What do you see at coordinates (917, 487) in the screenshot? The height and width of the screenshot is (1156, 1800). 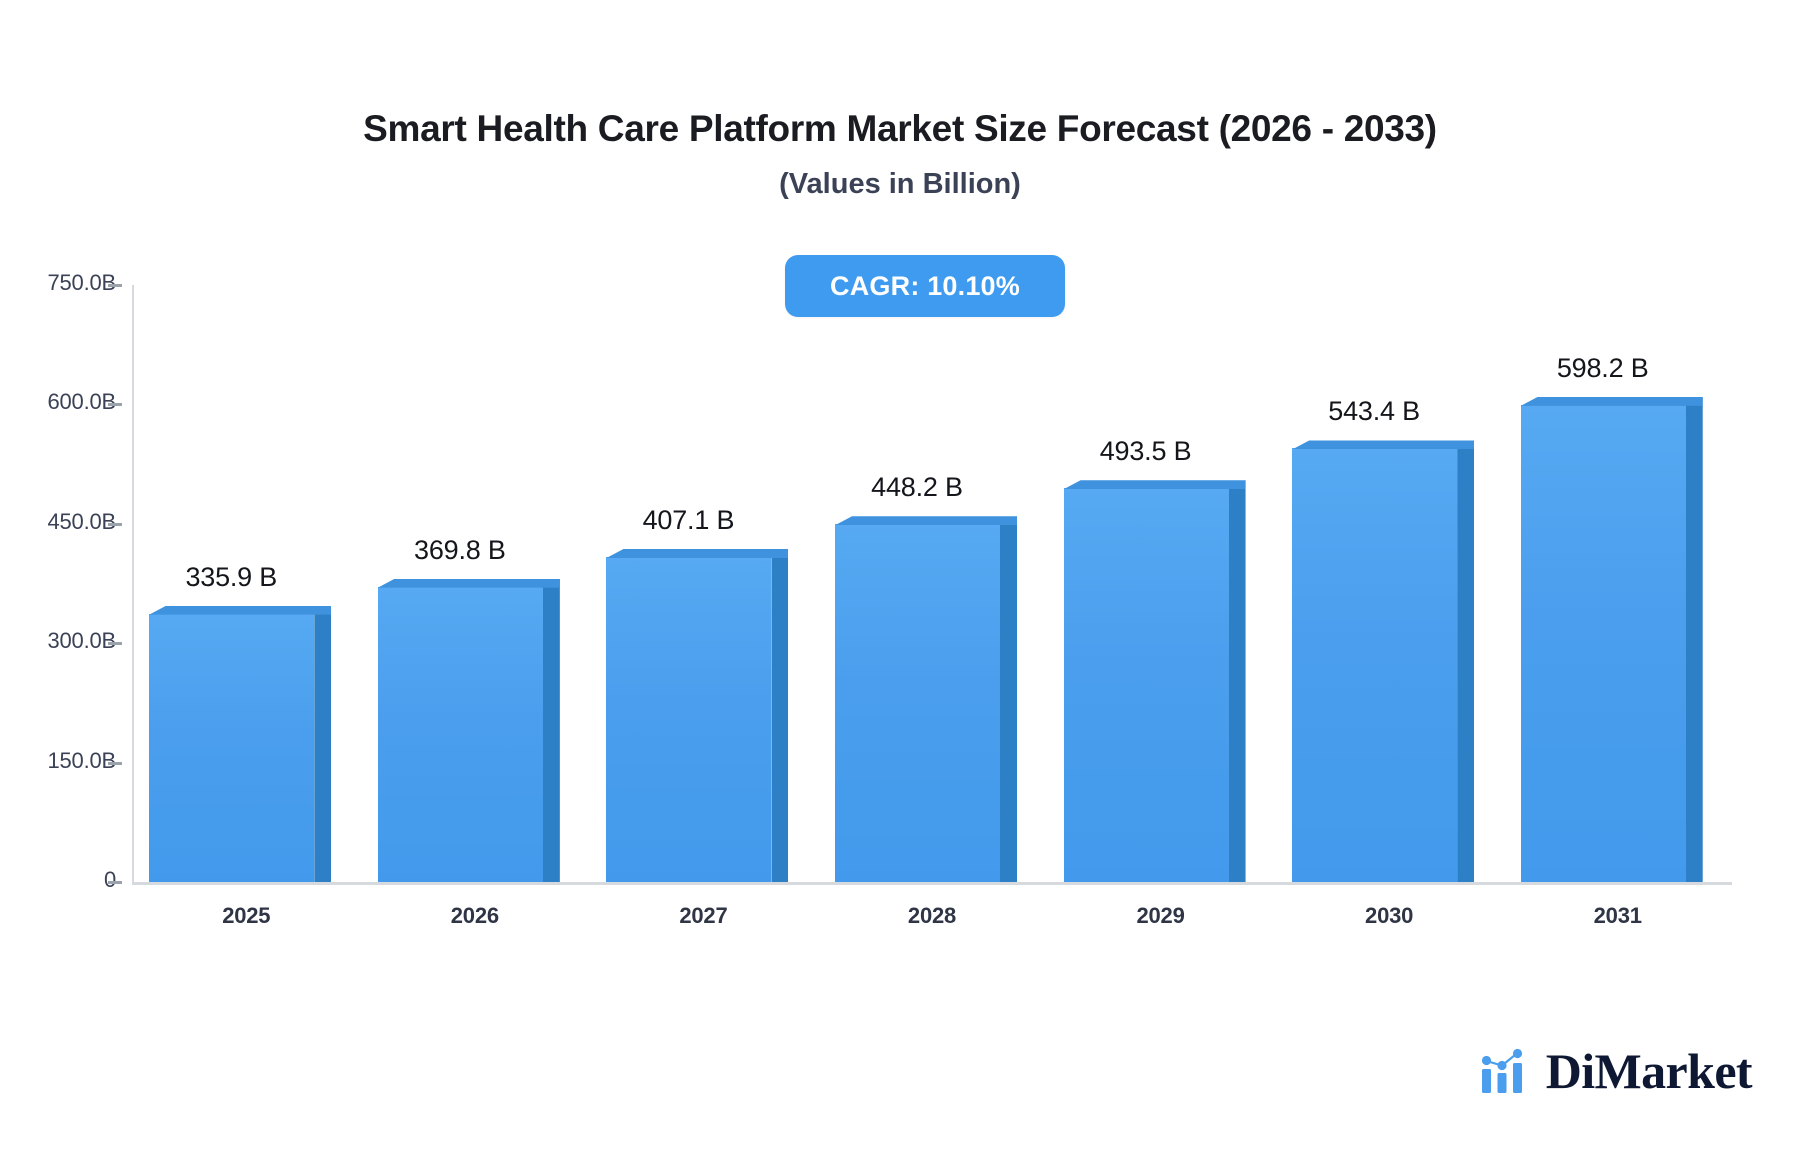 I see `bar-value-label: 448.2 B` at bounding box center [917, 487].